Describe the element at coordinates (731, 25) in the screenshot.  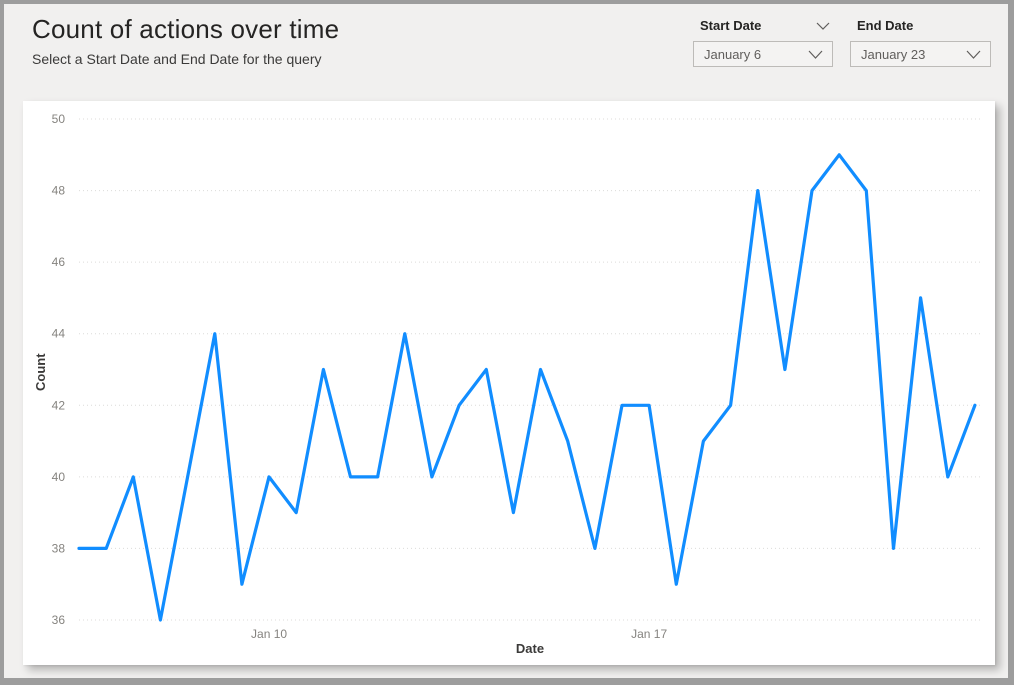
I see `start-date-slicer-label: Start Date` at that location.